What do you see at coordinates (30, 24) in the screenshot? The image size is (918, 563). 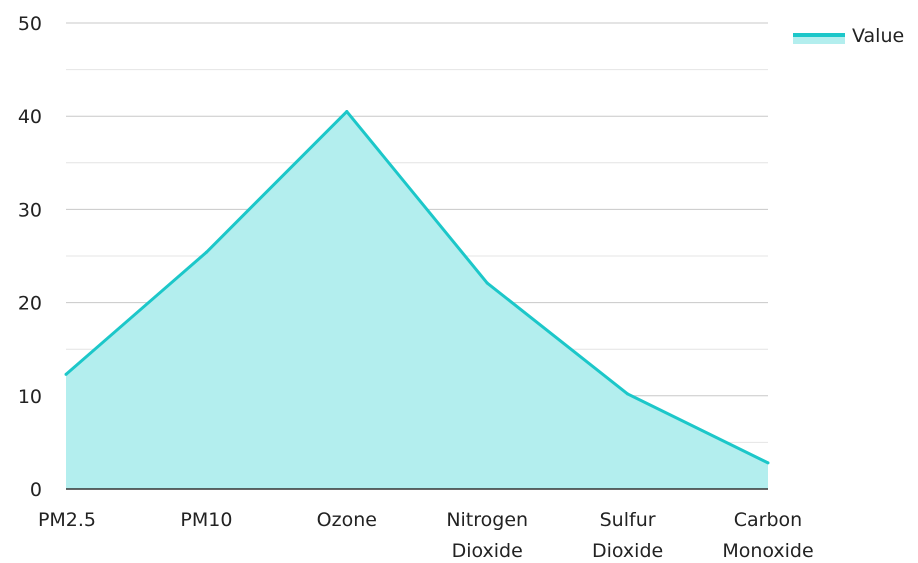 I see `y-tick-label: 50` at bounding box center [30, 24].